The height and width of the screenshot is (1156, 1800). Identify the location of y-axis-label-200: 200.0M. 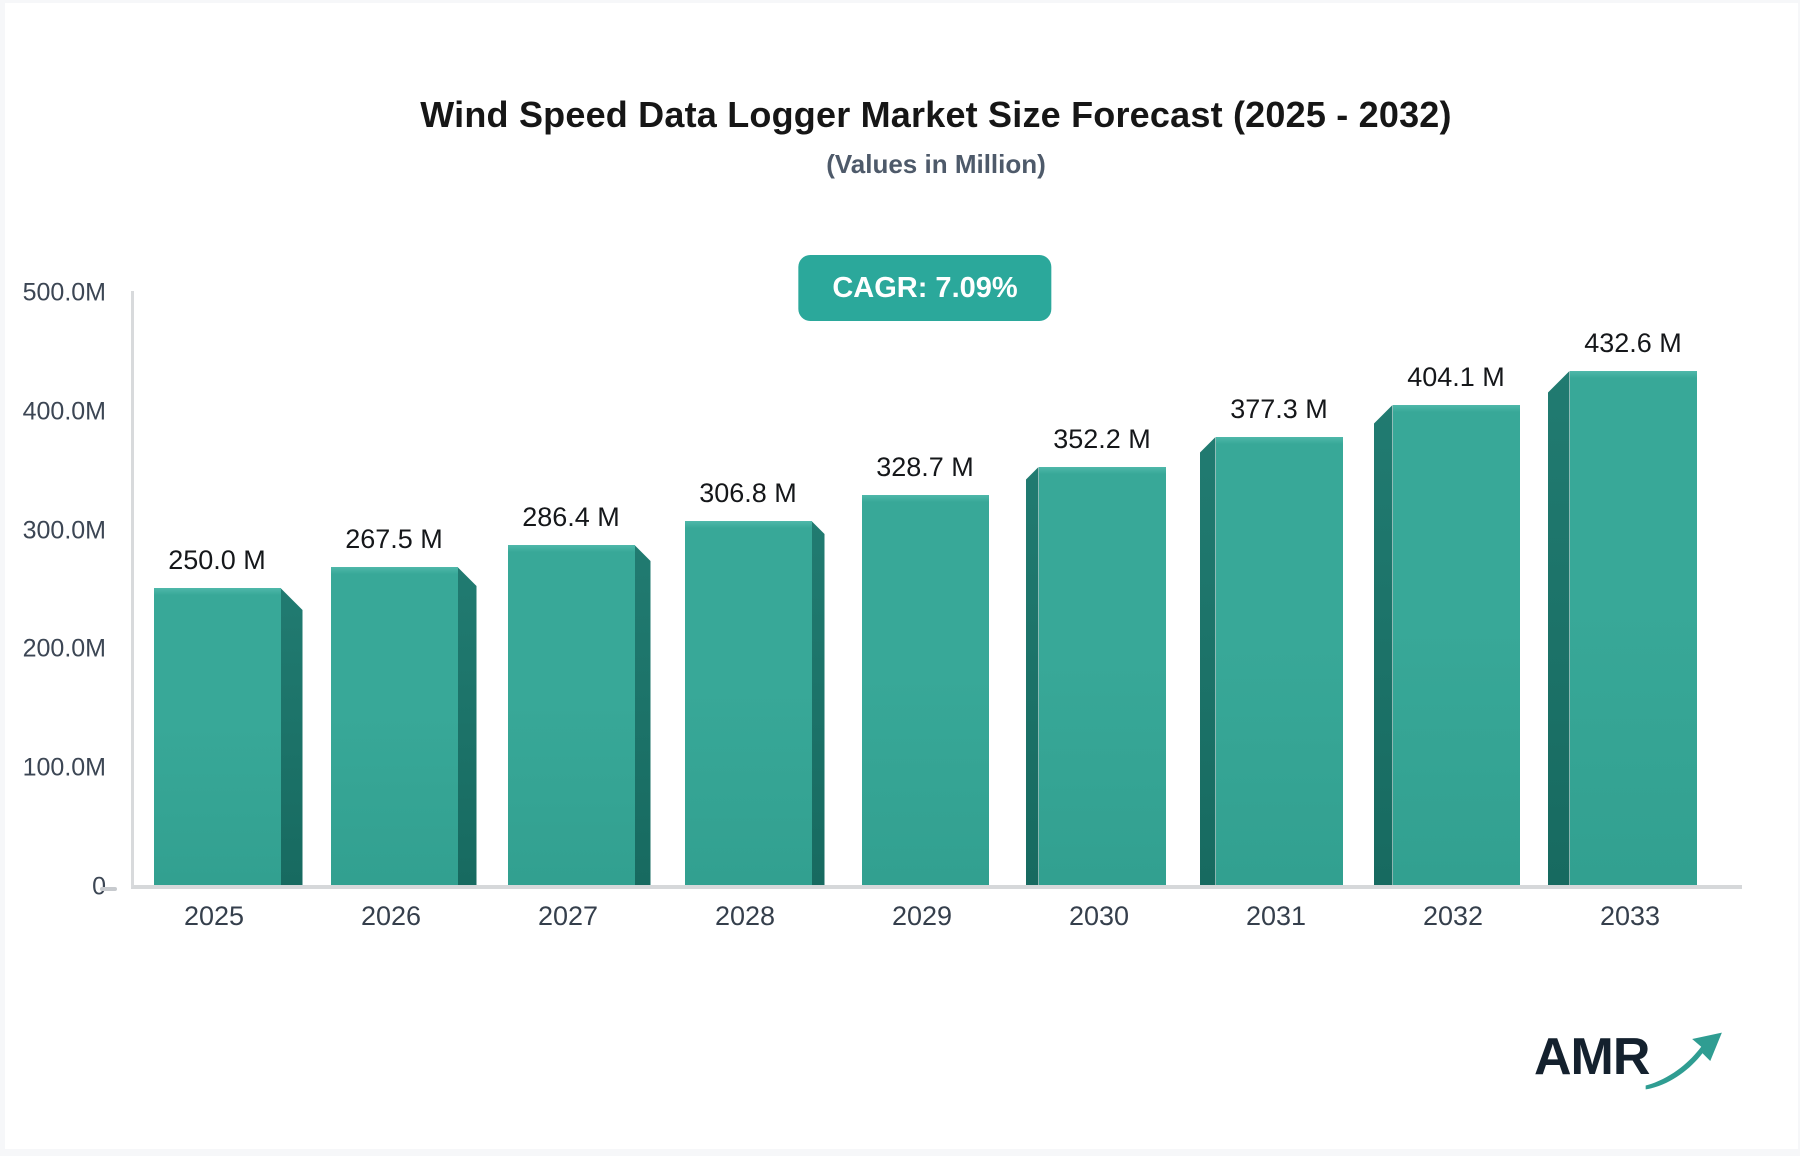
(64, 648).